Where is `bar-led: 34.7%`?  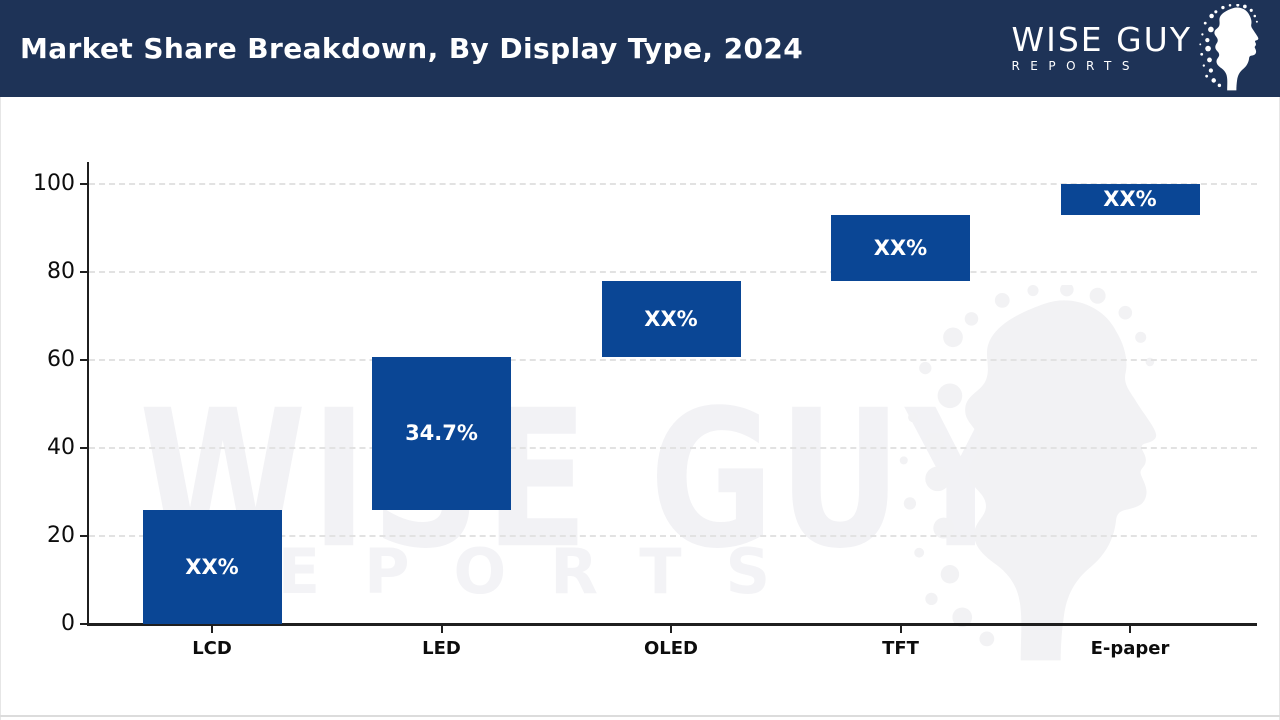
bar-led: 34.7% is located at coordinates (441, 433).